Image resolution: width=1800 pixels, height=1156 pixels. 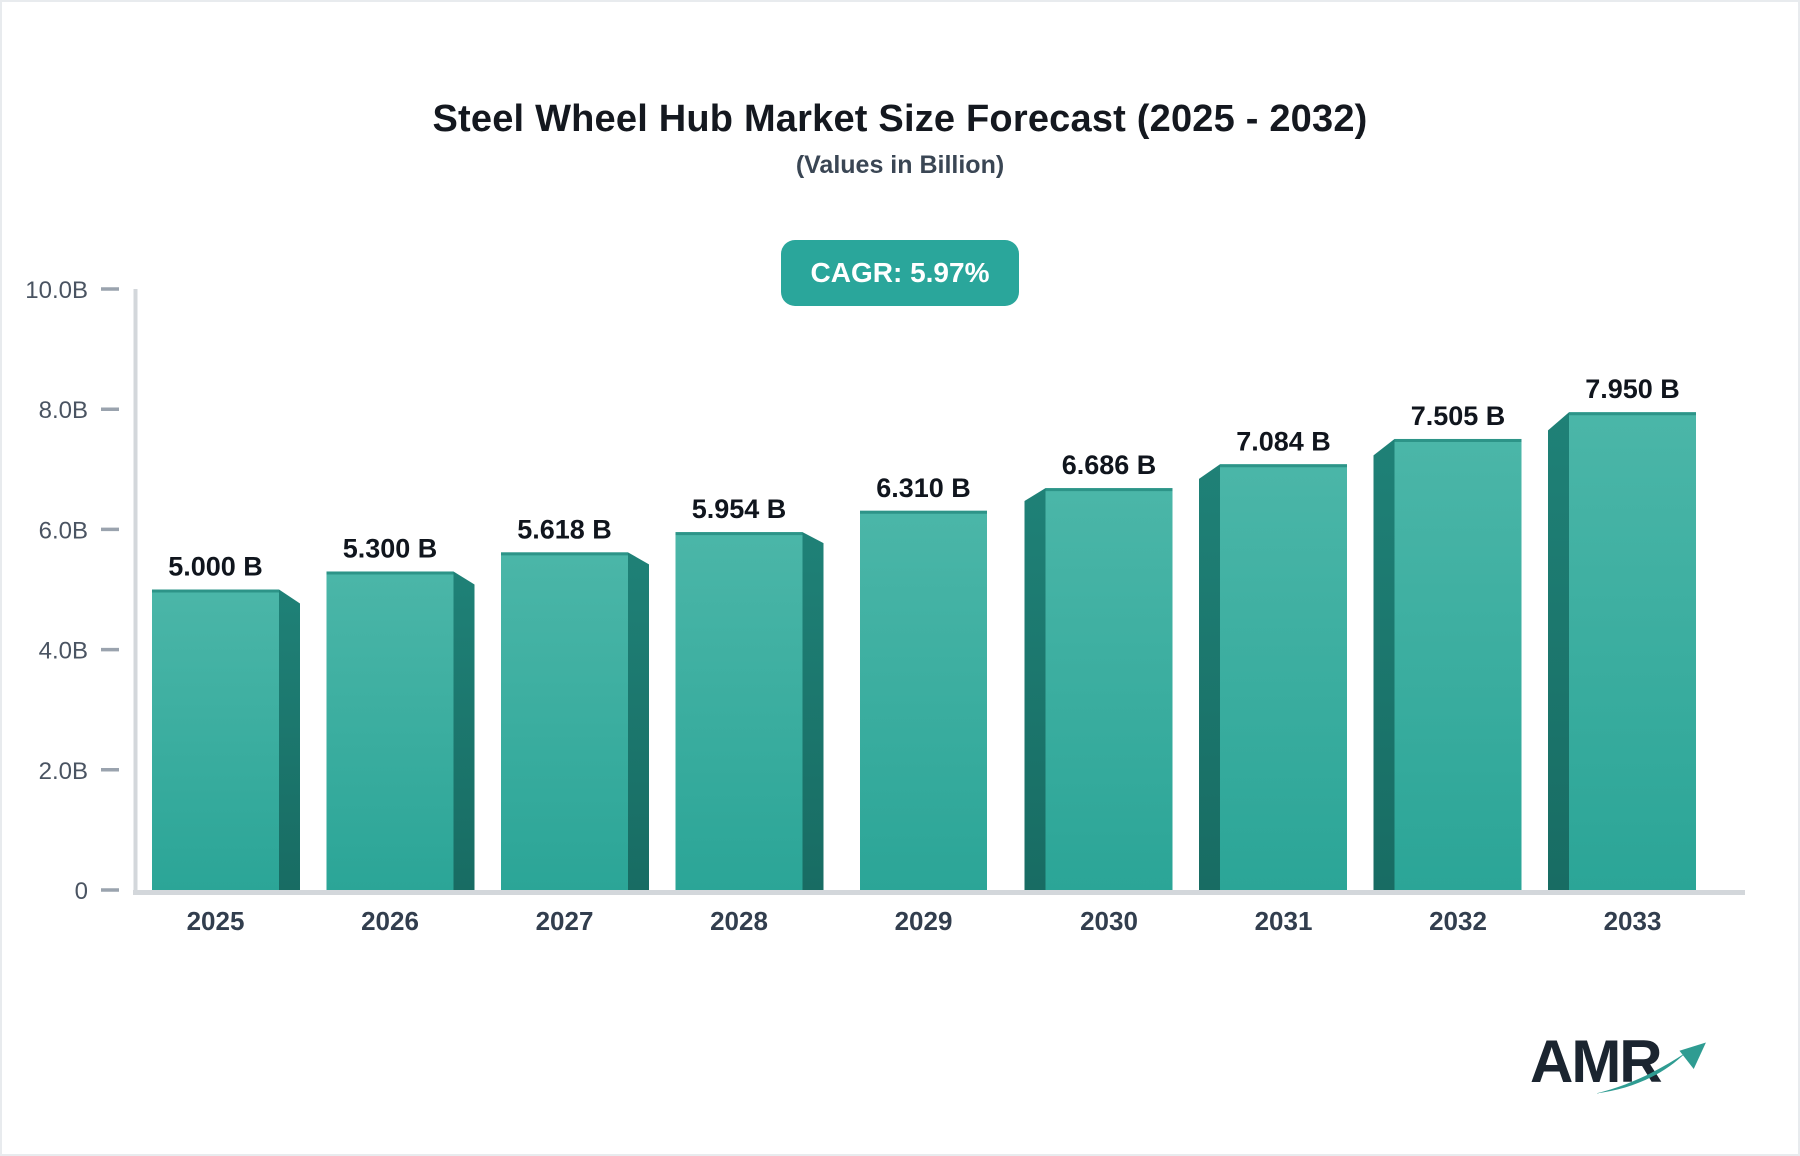 I want to click on chart-subtitle: (Values in Billion), so click(x=900, y=165).